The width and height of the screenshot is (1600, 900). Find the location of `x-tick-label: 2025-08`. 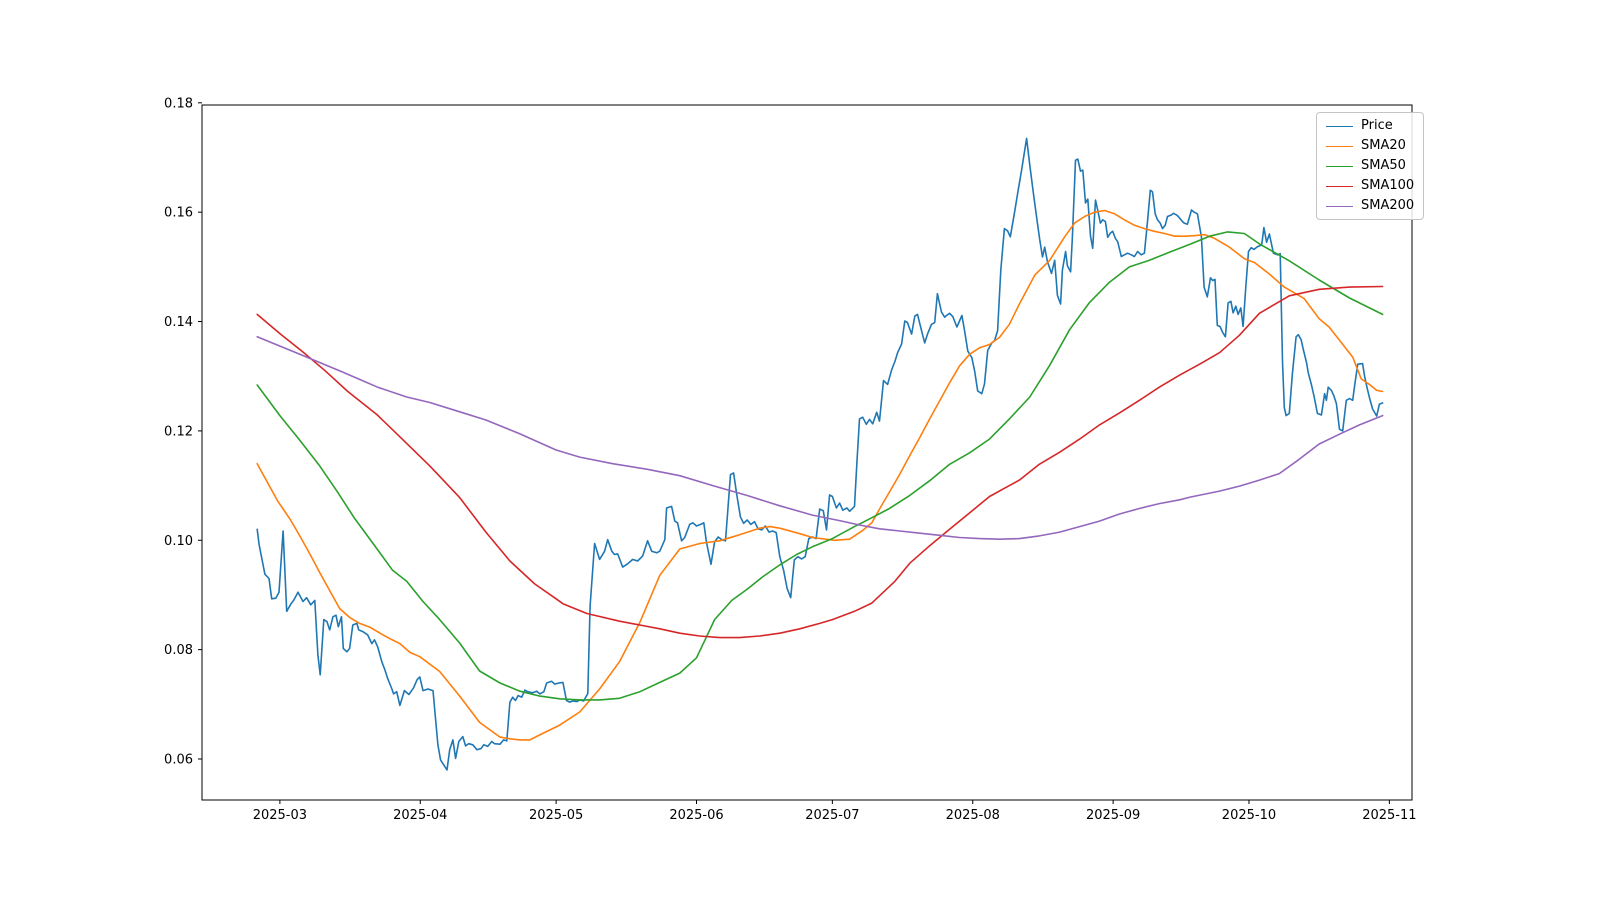

x-tick-label: 2025-08 is located at coordinates (973, 815).